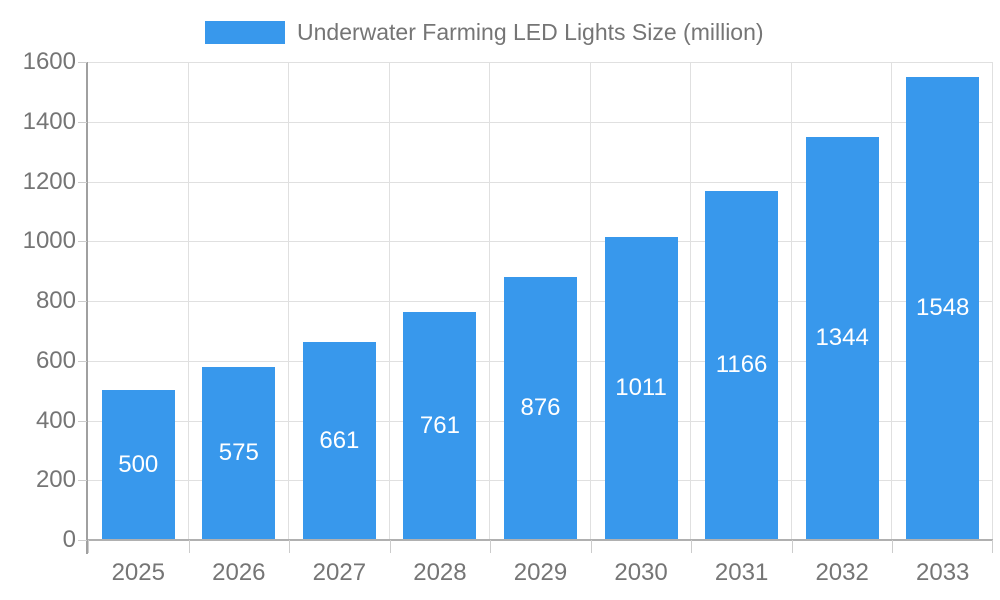 This screenshot has height=600, width=1000. I want to click on bar-value-label-2029: 876, so click(540, 407).